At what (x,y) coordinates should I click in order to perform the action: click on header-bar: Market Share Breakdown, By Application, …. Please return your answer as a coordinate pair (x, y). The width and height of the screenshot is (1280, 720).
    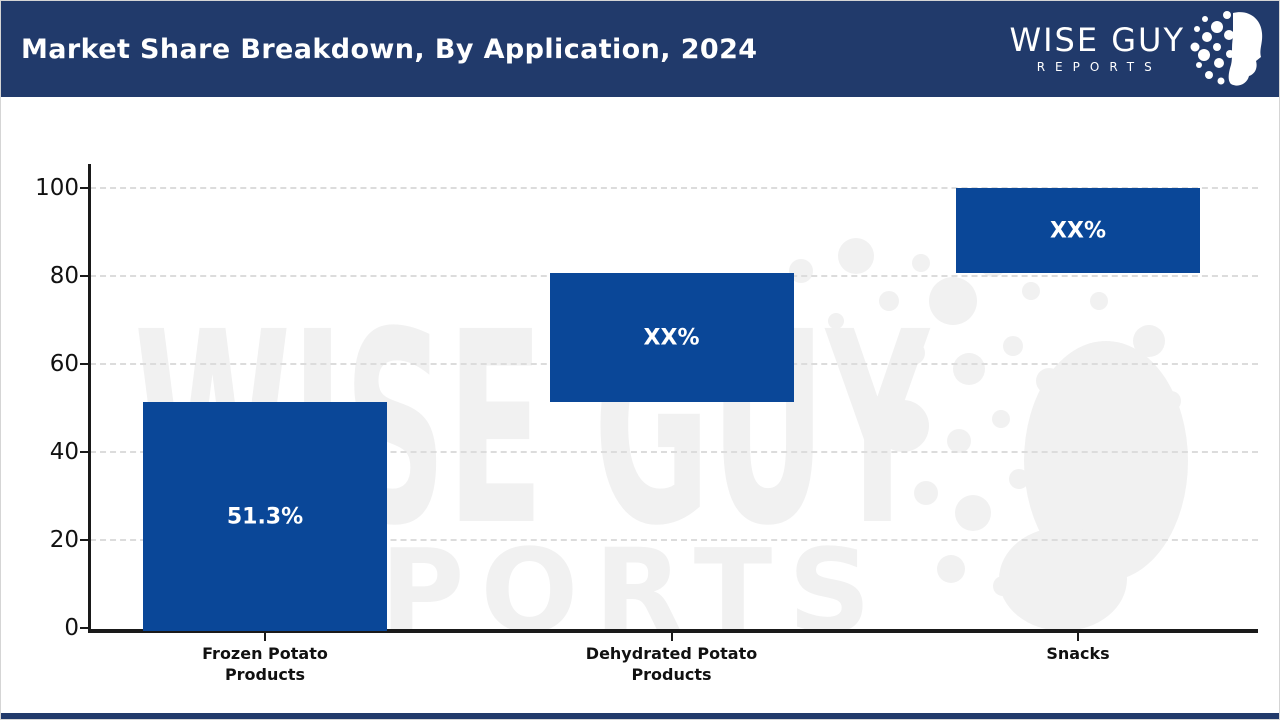
    Looking at the image, I should click on (640, 49).